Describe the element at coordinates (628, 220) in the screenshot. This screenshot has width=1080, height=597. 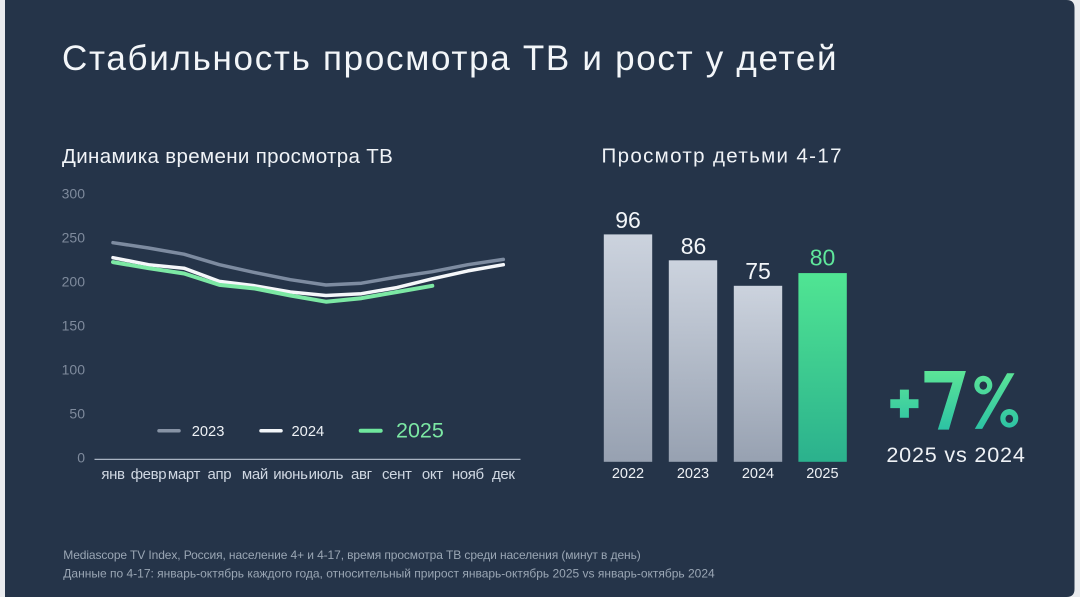
I see `svg-text: 96` at that location.